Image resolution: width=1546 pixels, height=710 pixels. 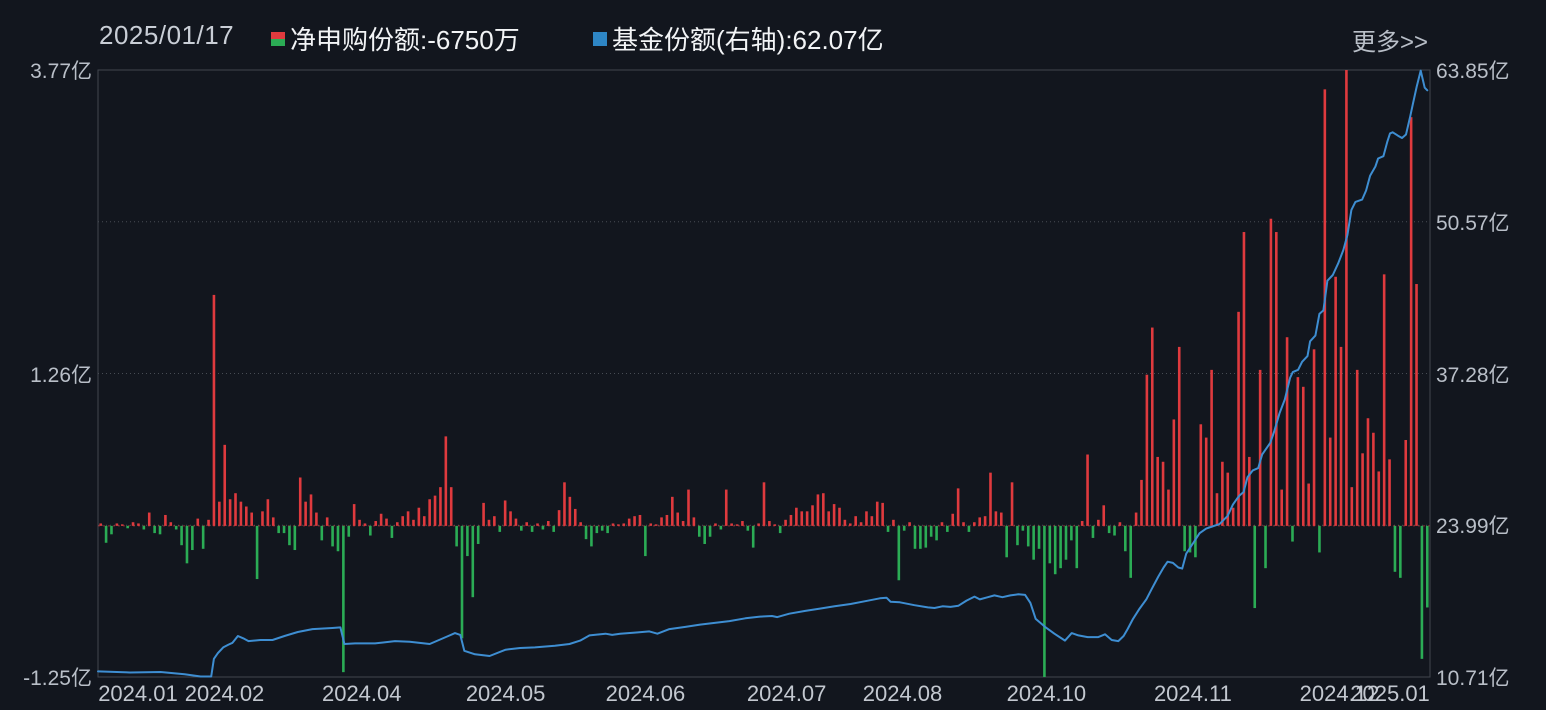 What do you see at coordinates (278, 38) in the screenshot?
I see `bar-series-swatch-icon` at bounding box center [278, 38].